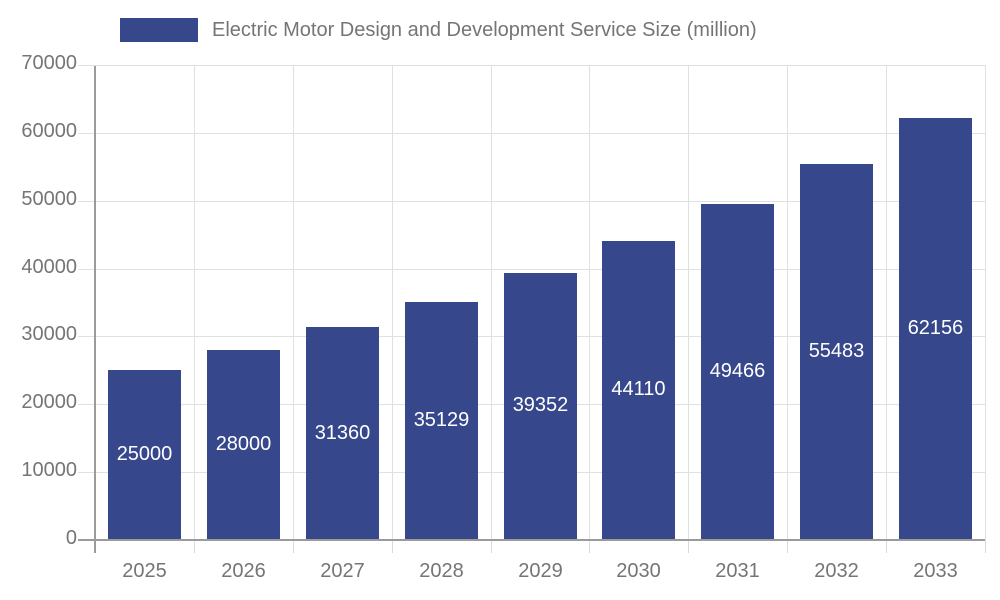  Describe the element at coordinates (49, 199) in the screenshot. I see `y-axis-label: 50000` at that location.